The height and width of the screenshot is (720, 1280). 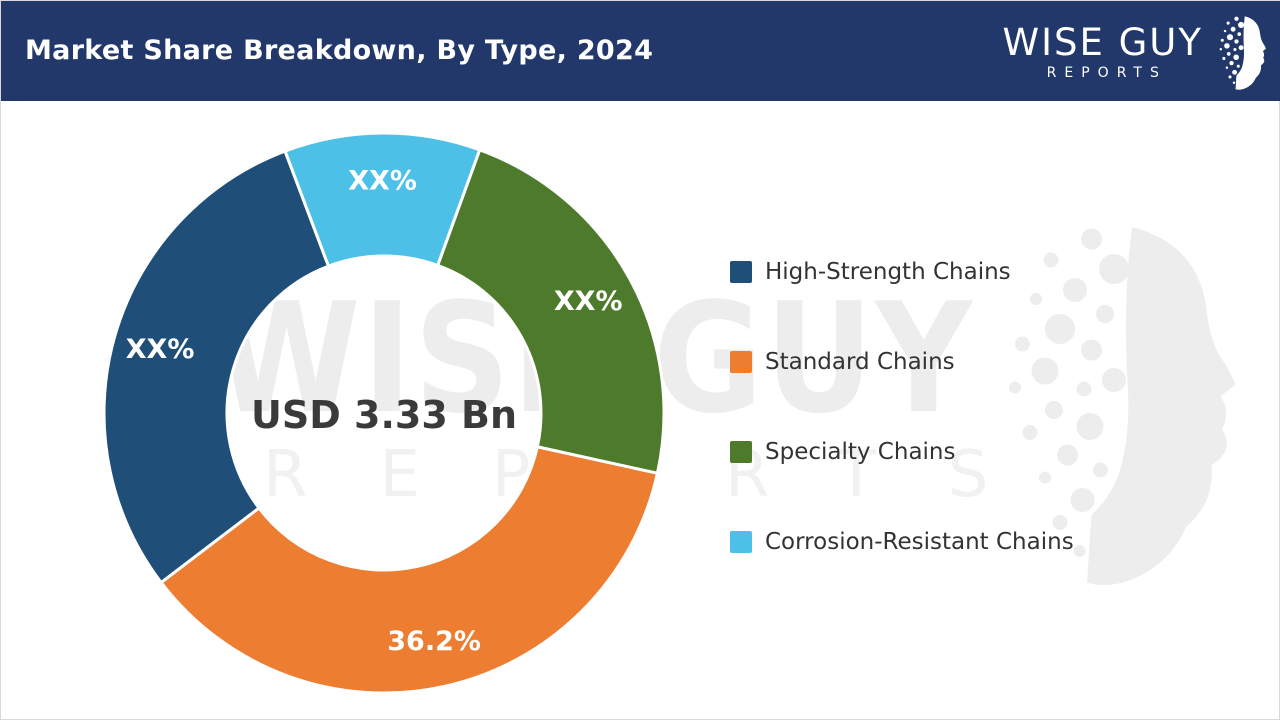 I want to click on legend-item-specialty-chains: Specialty Chains, so click(x=902, y=452).